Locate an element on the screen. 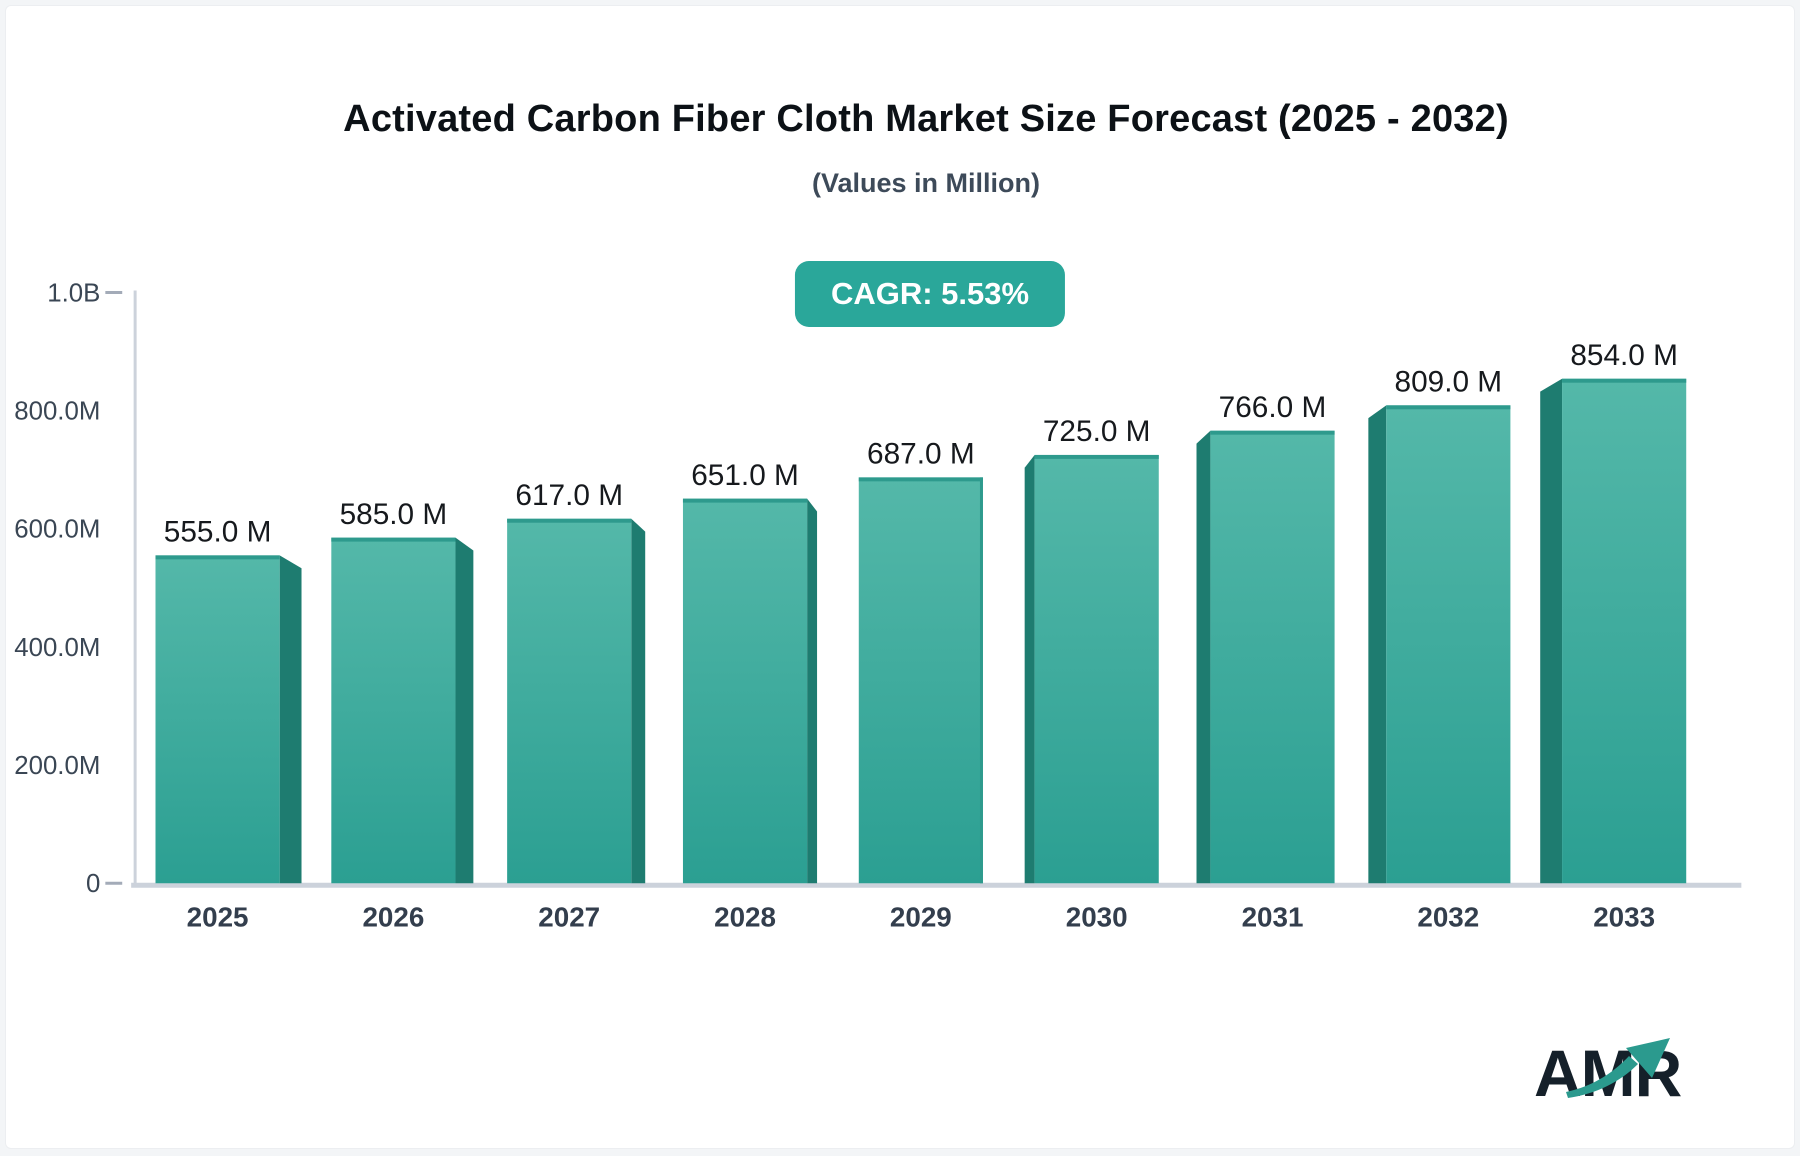 The height and width of the screenshot is (1156, 1800). bar-group-2028 is located at coordinates (750, 691).